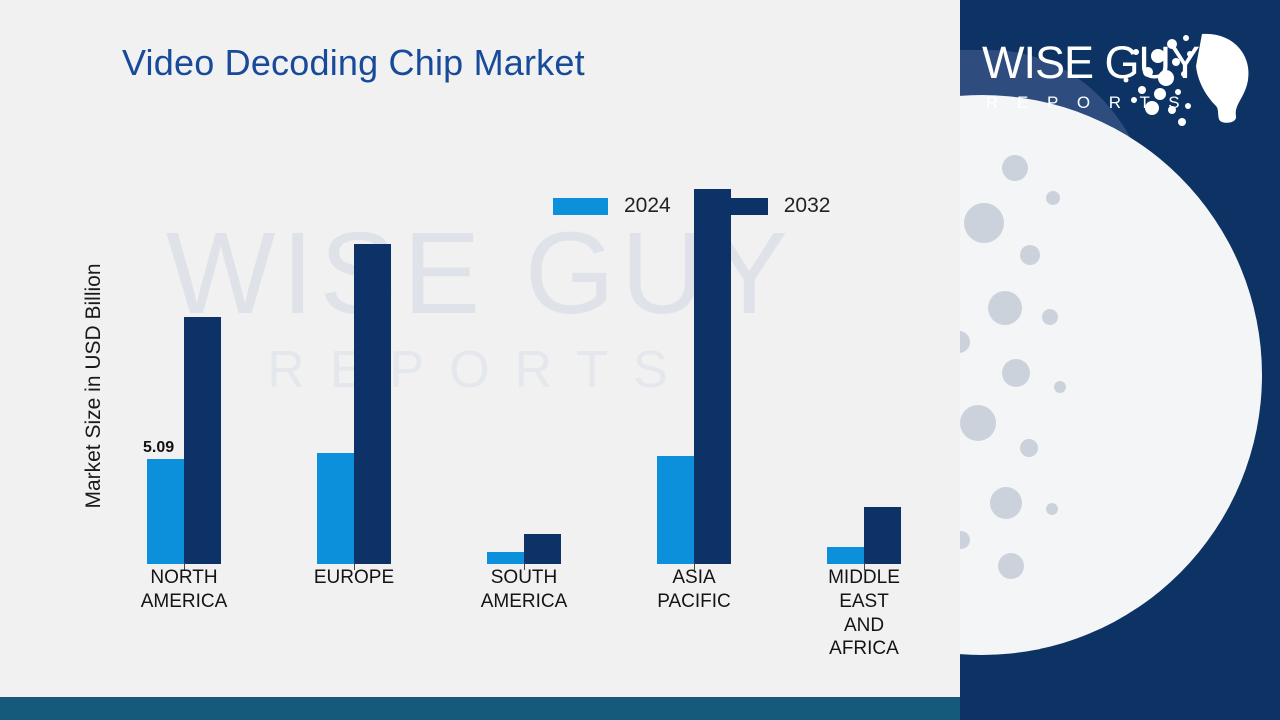 The image size is (1280, 720). What do you see at coordinates (807, 205) in the screenshot?
I see `legend-label-2032: 2032` at bounding box center [807, 205].